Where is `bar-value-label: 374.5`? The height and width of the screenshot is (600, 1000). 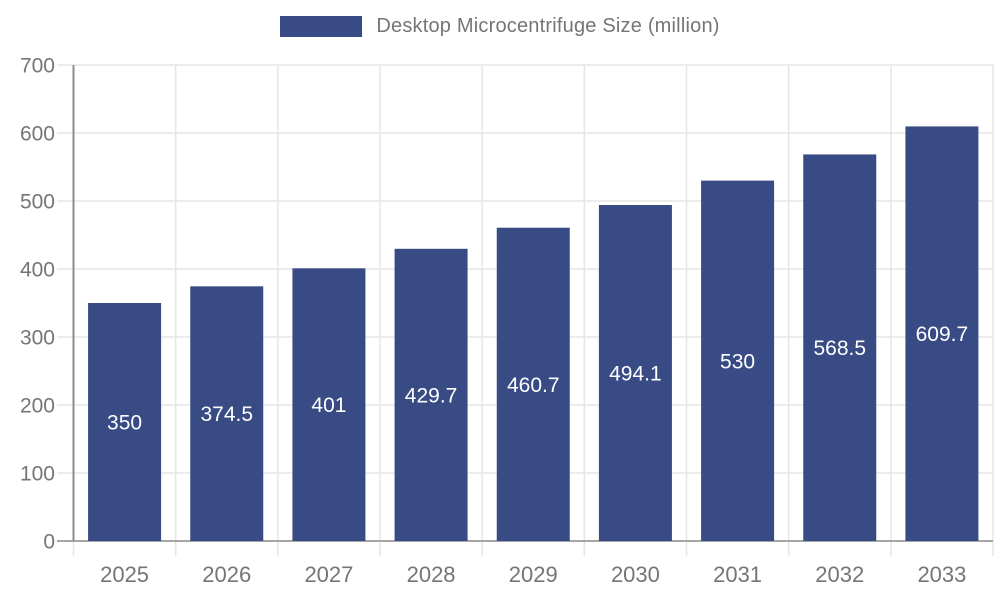
bar-value-label: 374.5 is located at coordinates (226, 414).